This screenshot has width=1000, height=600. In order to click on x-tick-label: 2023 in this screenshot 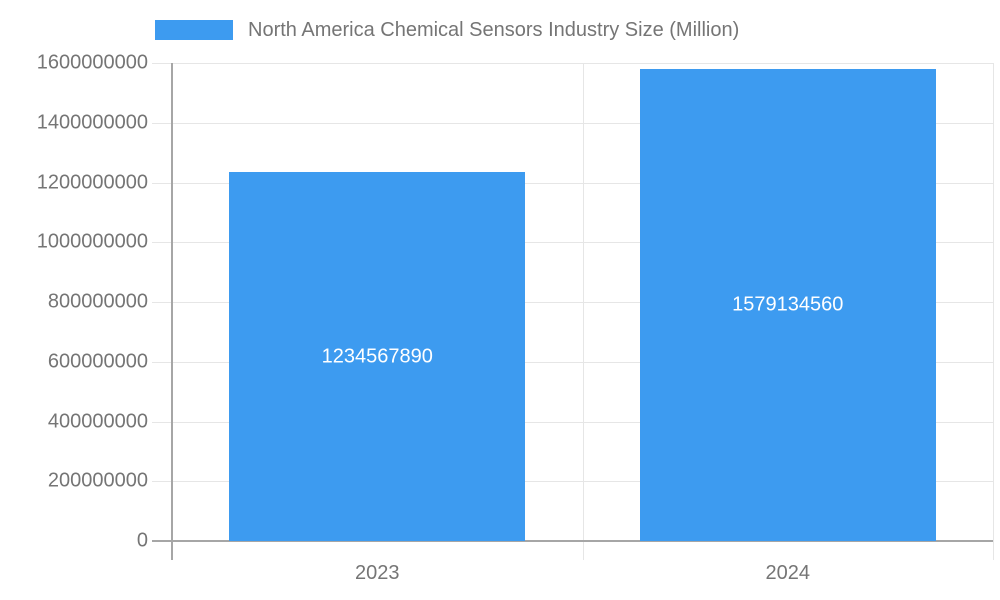, I will do `click(377, 573)`.